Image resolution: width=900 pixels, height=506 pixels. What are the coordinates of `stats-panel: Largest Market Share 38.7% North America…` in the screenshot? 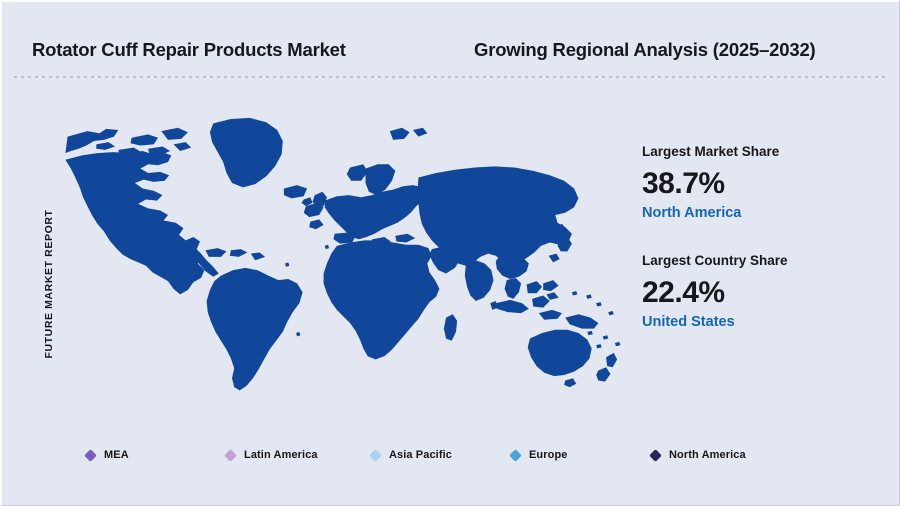 It's located at (762, 237).